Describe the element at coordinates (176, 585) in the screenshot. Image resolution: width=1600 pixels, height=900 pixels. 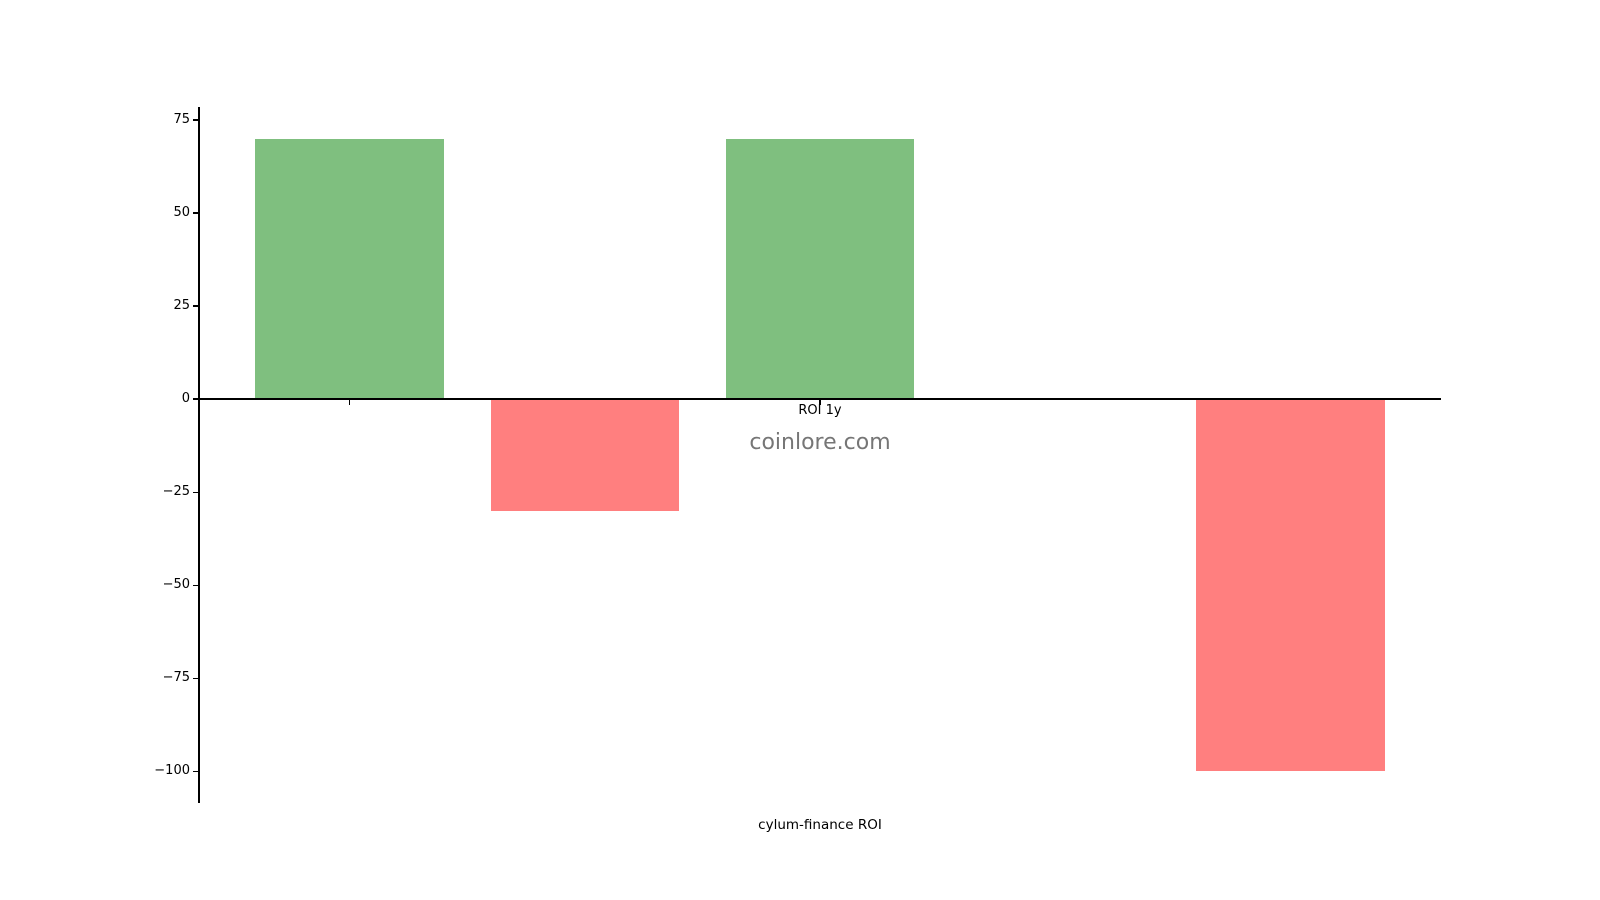
I see `y-tick-label: −50` at that location.